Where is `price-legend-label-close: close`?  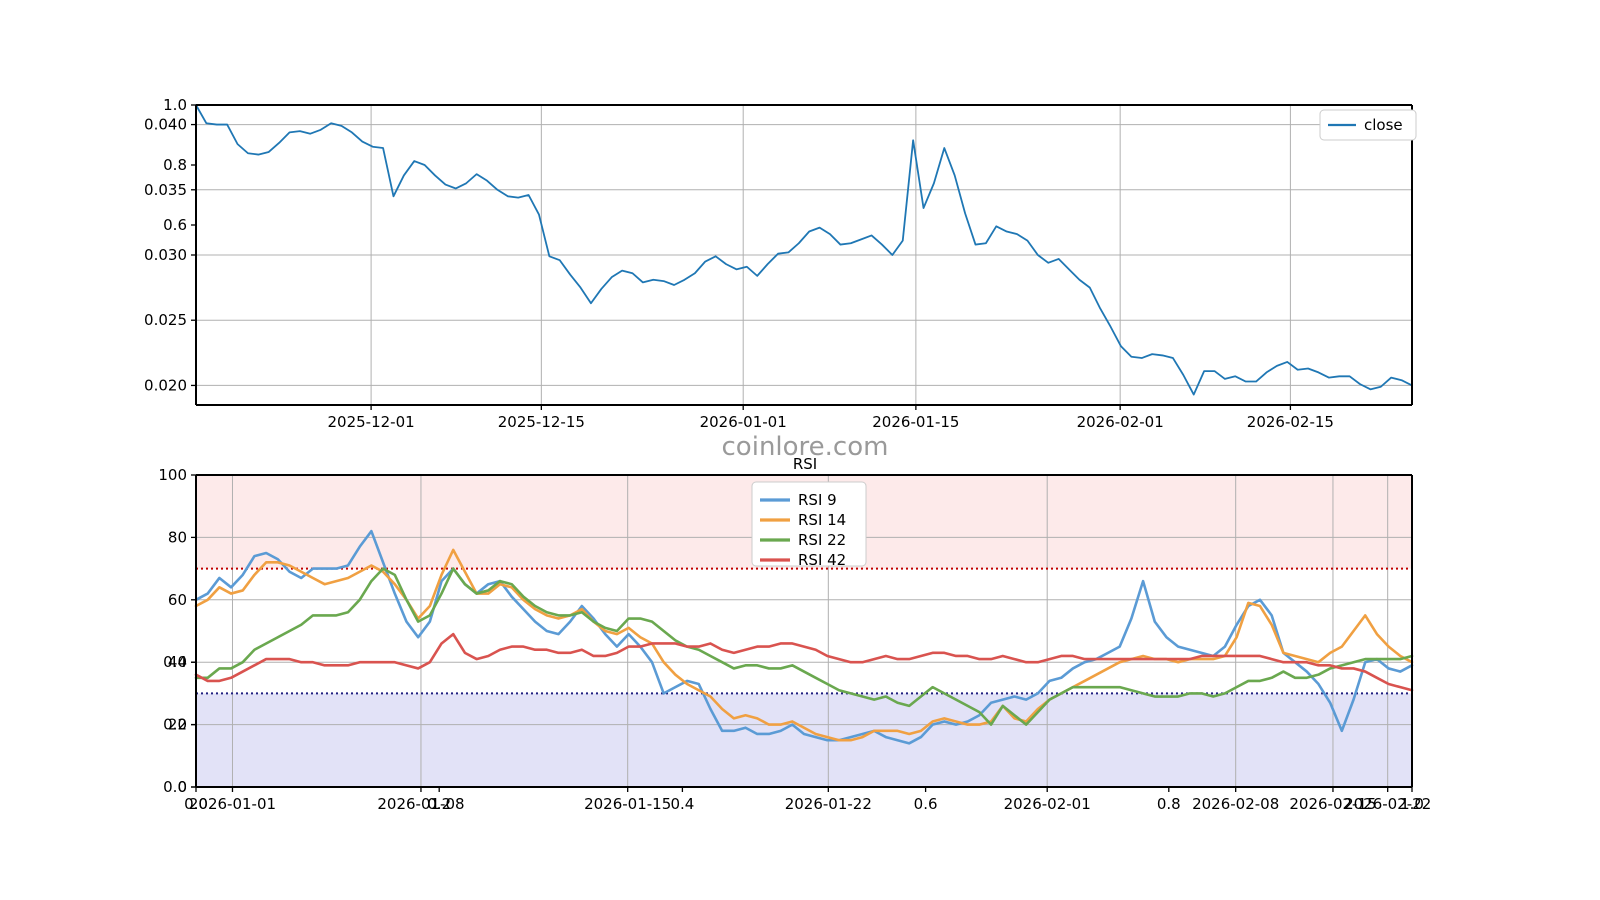 price-legend-label-close: close is located at coordinates (1383, 125).